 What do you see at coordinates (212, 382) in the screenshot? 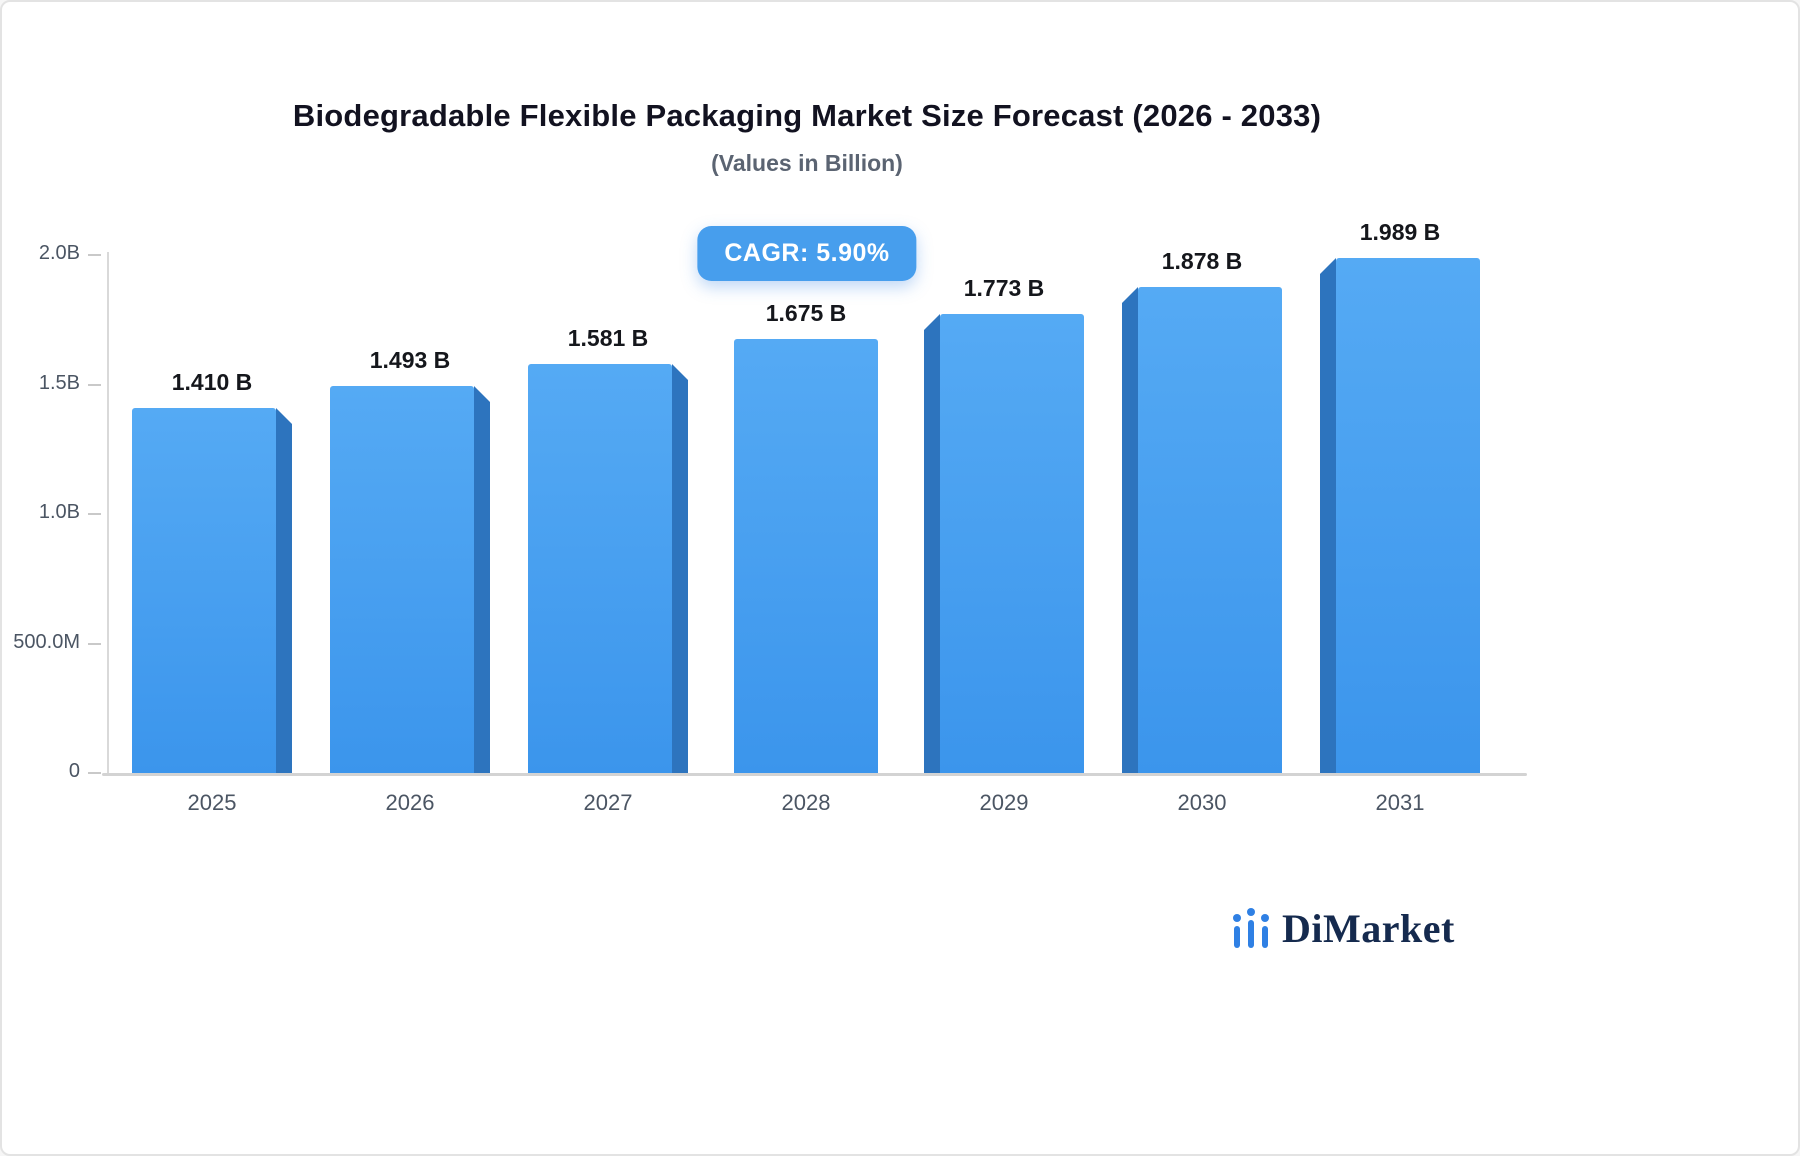
I see `bar-value-label: 1.410 B` at bounding box center [212, 382].